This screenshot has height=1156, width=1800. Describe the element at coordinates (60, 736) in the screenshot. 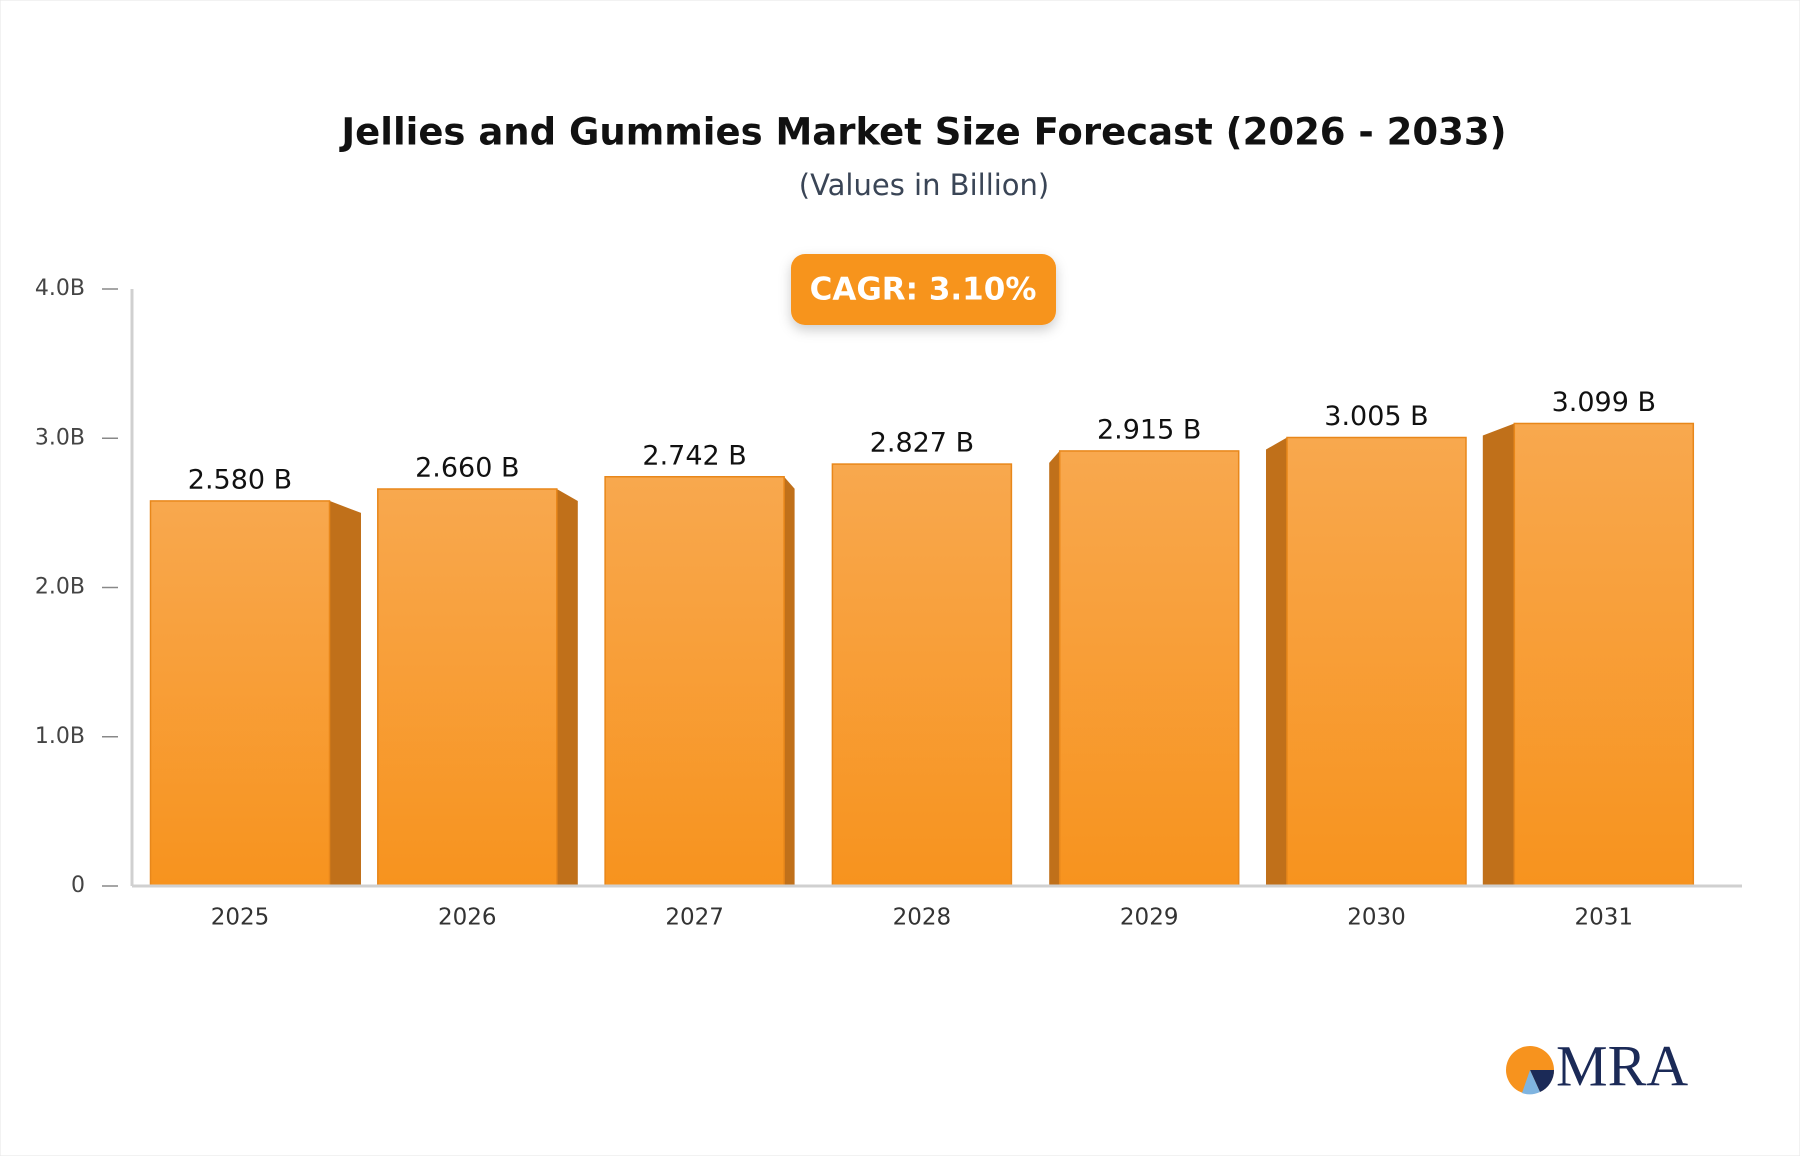

I see `y-tick-label: 1.0B` at that location.